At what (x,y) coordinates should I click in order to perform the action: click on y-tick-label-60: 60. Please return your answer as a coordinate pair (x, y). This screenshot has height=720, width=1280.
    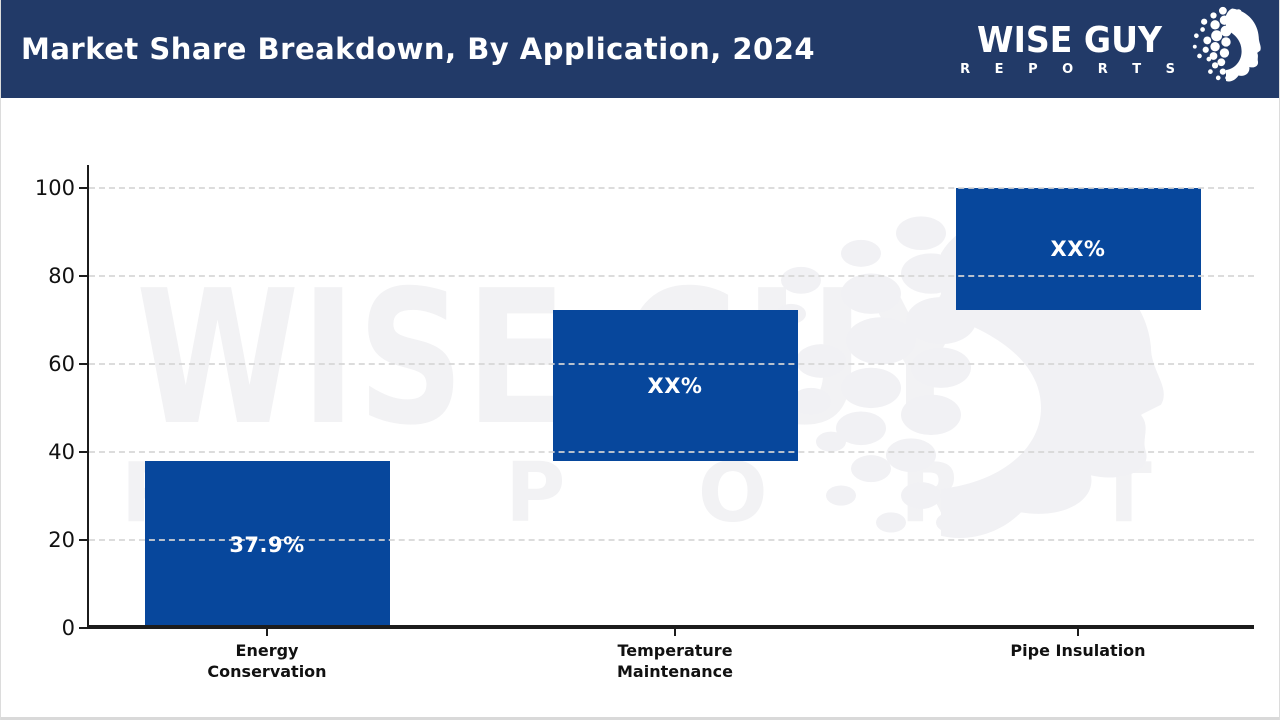
    Looking at the image, I should click on (61, 363).